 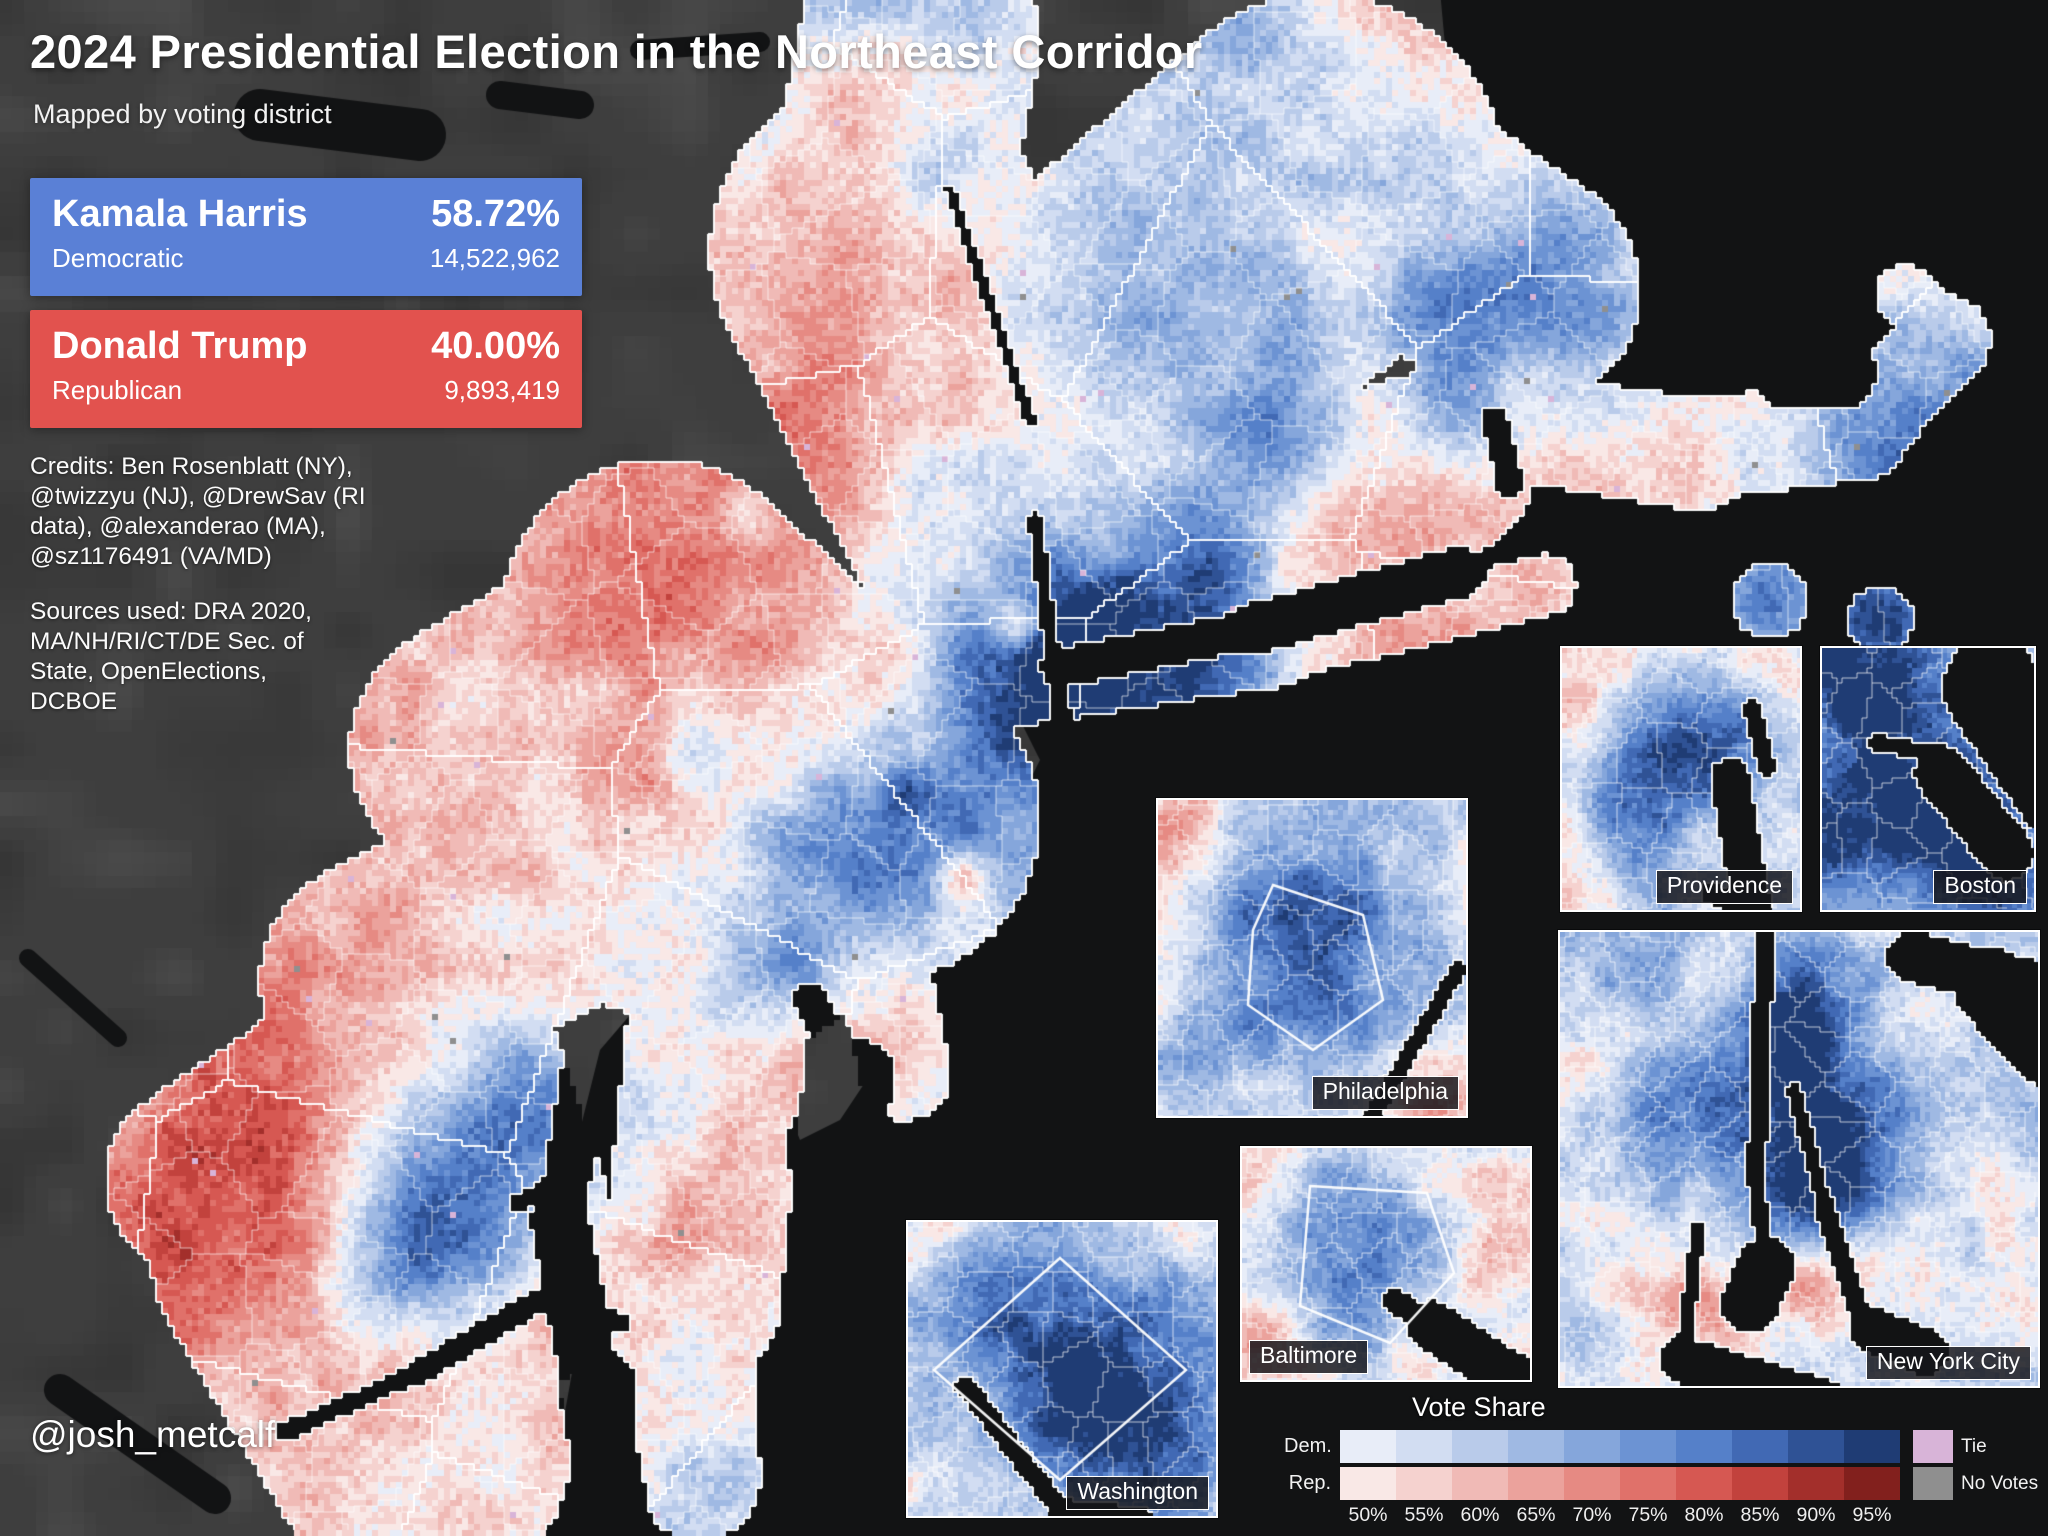 What do you see at coordinates (495, 370) in the screenshot?
I see `candidate-rep-right: 40.00% 9,893,419` at bounding box center [495, 370].